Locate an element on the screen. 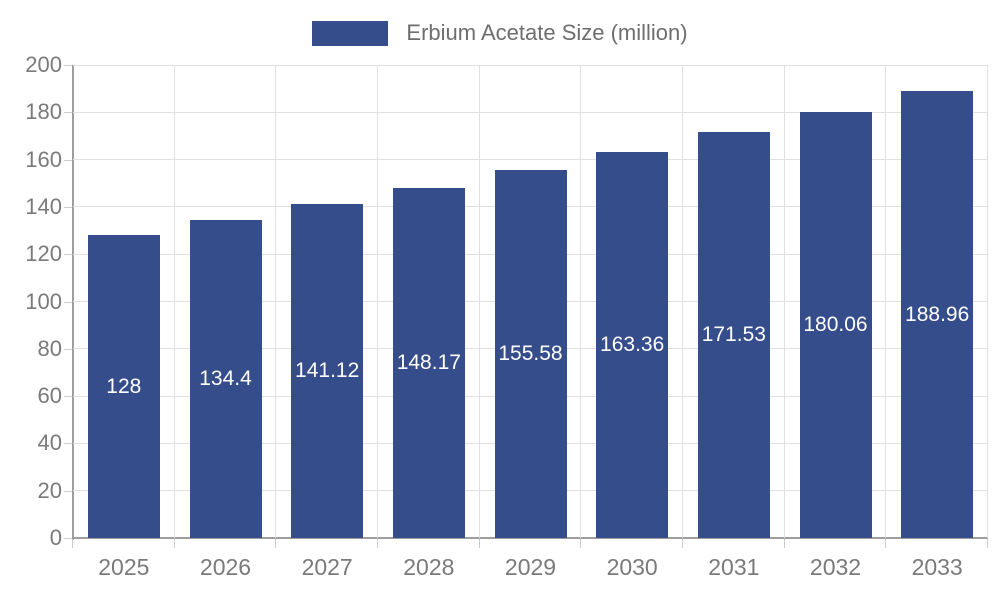  x-axis-tick-label: 2032 is located at coordinates (835, 567).